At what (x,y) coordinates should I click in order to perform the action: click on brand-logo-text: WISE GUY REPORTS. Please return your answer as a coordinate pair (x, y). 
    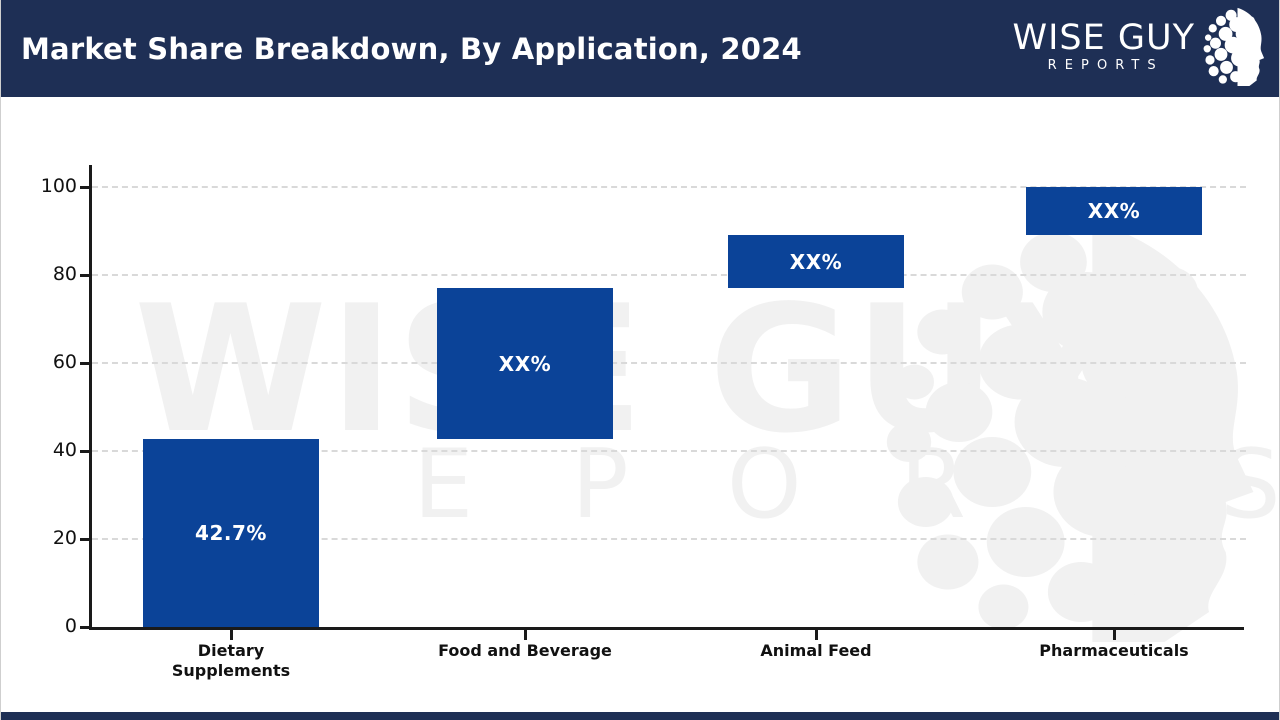
    Looking at the image, I should click on (1103, 46).